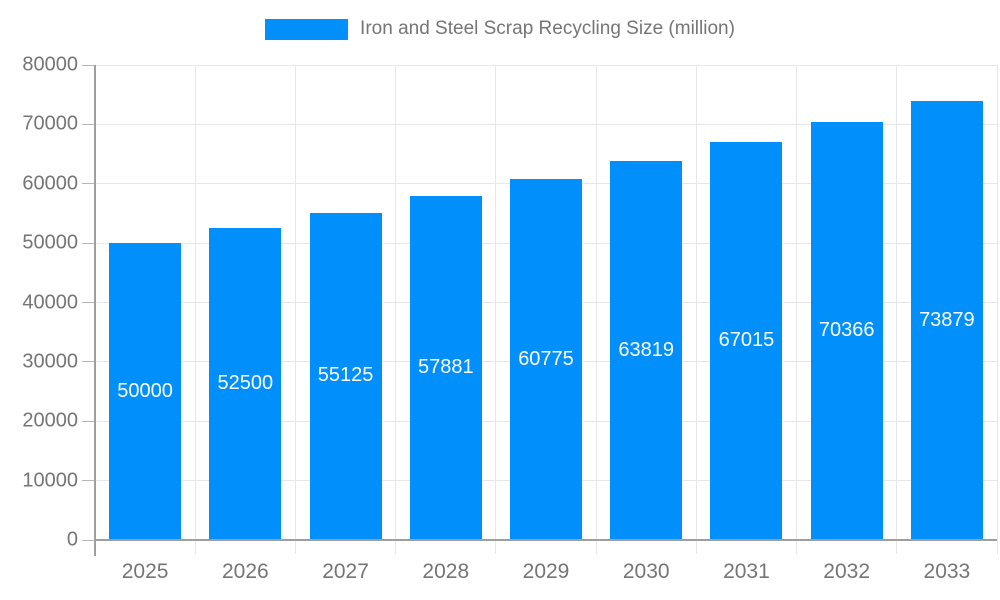 This screenshot has height=600, width=1000. What do you see at coordinates (50, 183) in the screenshot?
I see `y-axis-label: 60000` at bounding box center [50, 183].